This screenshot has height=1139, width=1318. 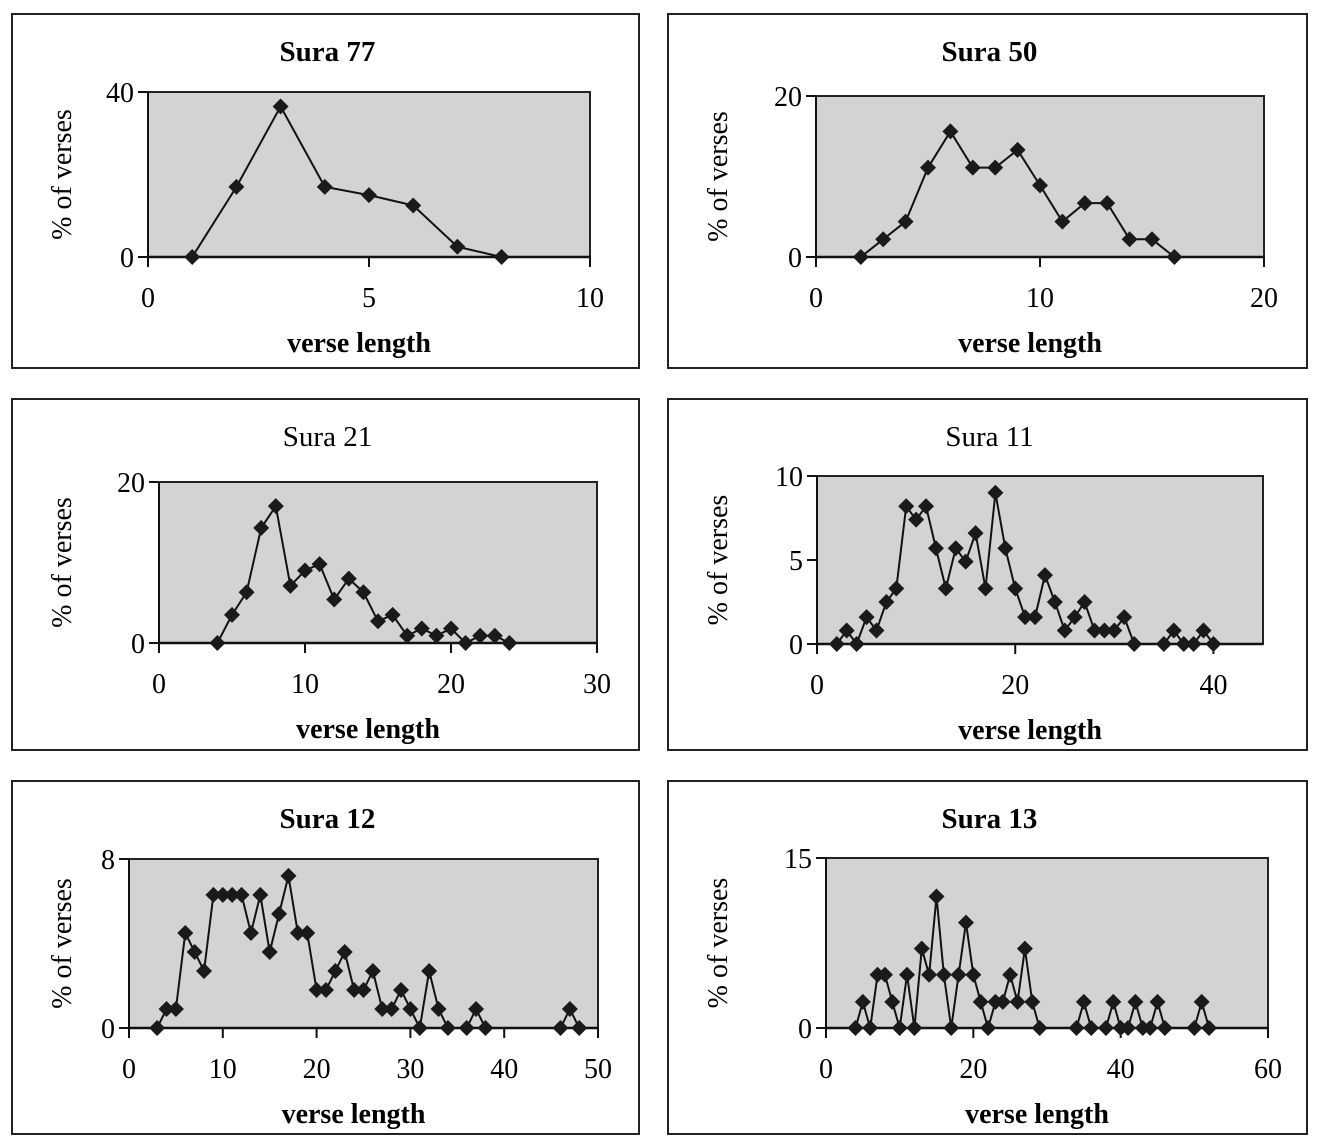 What do you see at coordinates (369, 298) in the screenshot?
I see `x-tick-label: 5` at bounding box center [369, 298].